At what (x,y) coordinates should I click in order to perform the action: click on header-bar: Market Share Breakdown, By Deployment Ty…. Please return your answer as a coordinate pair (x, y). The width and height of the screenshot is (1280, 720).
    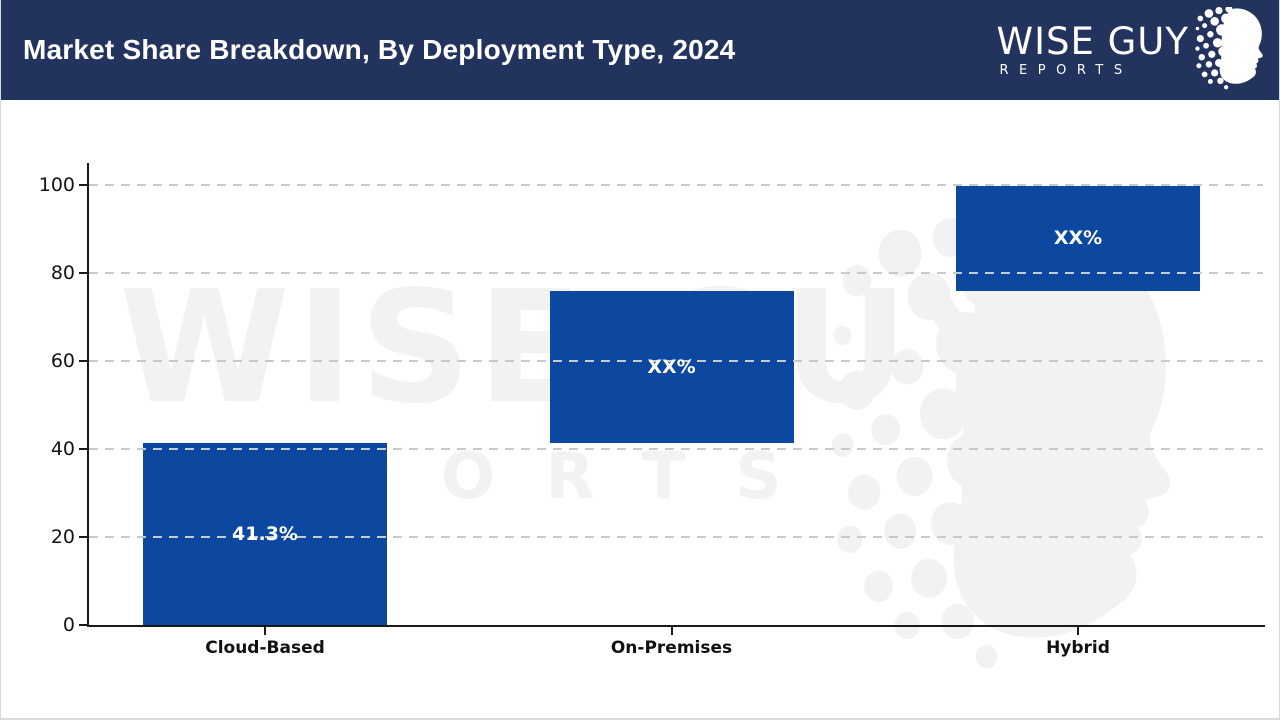
    Looking at the image, I should click on (640, 50).